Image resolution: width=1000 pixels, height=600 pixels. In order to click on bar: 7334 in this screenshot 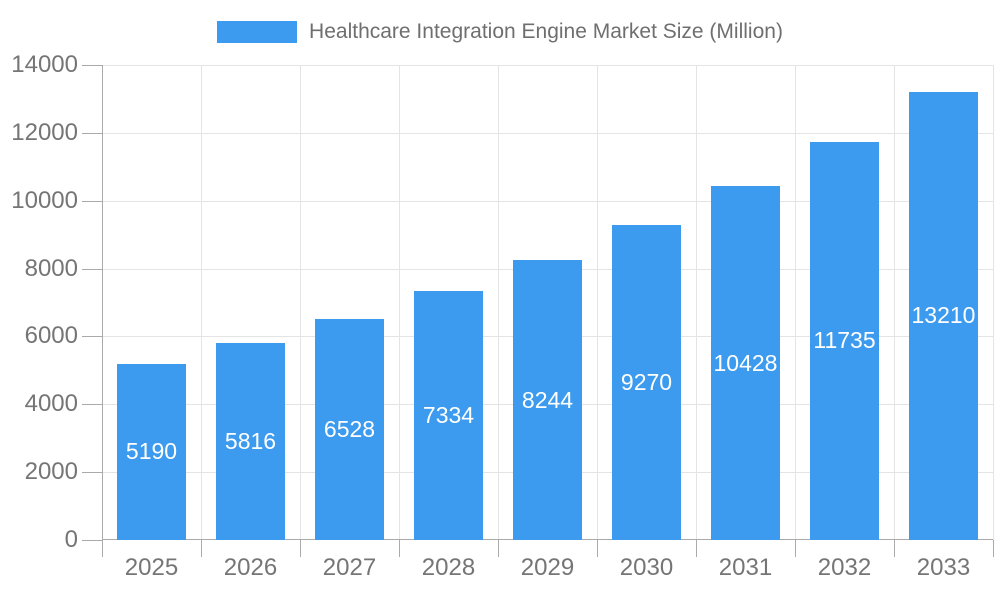, I will do `click(448, 415)`.